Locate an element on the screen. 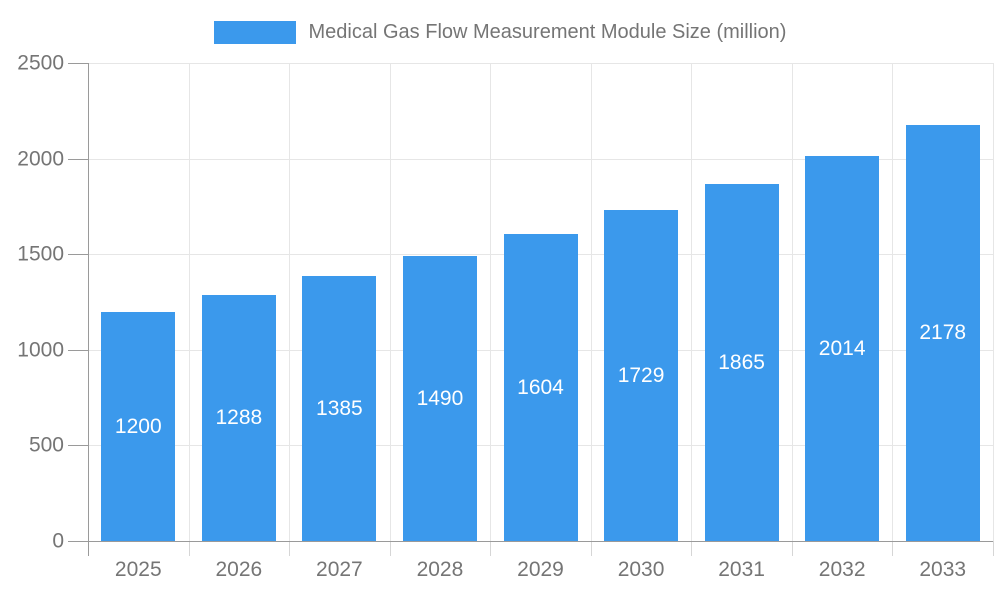  bar-value-label: 1385 is located at coordinates (339, 409).